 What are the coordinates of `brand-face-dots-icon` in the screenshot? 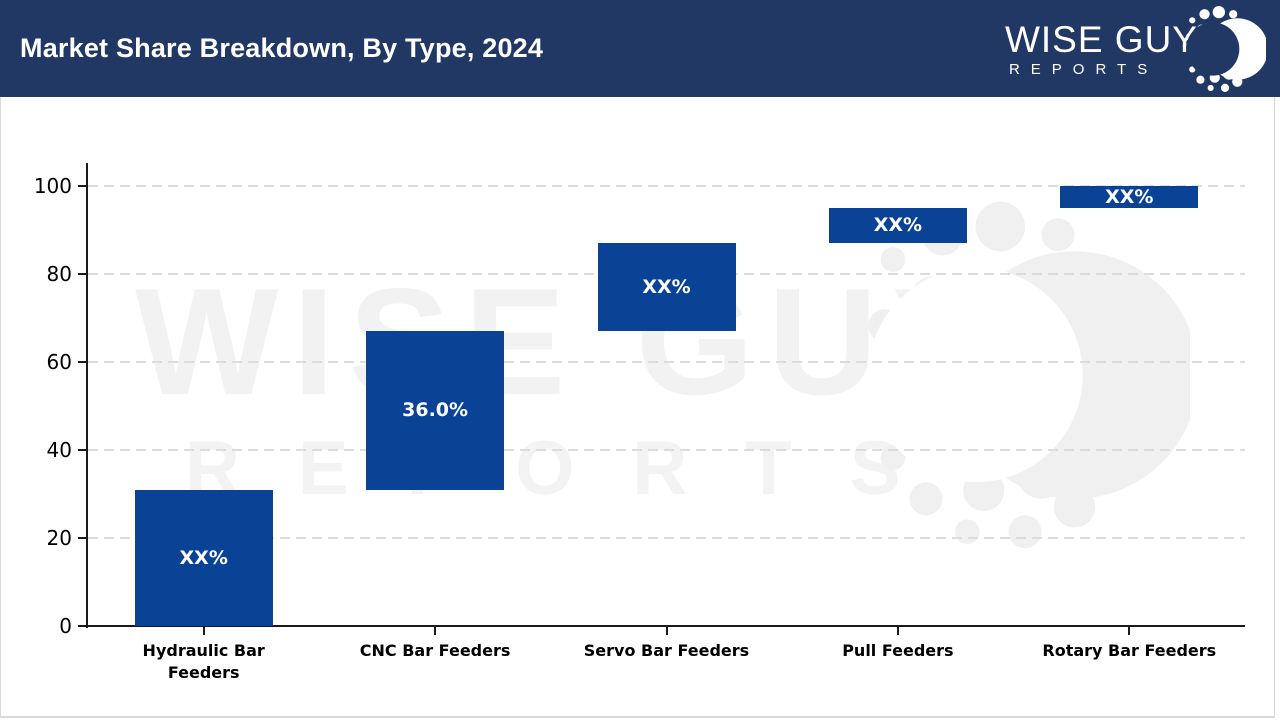 It's located at (1226, 48).